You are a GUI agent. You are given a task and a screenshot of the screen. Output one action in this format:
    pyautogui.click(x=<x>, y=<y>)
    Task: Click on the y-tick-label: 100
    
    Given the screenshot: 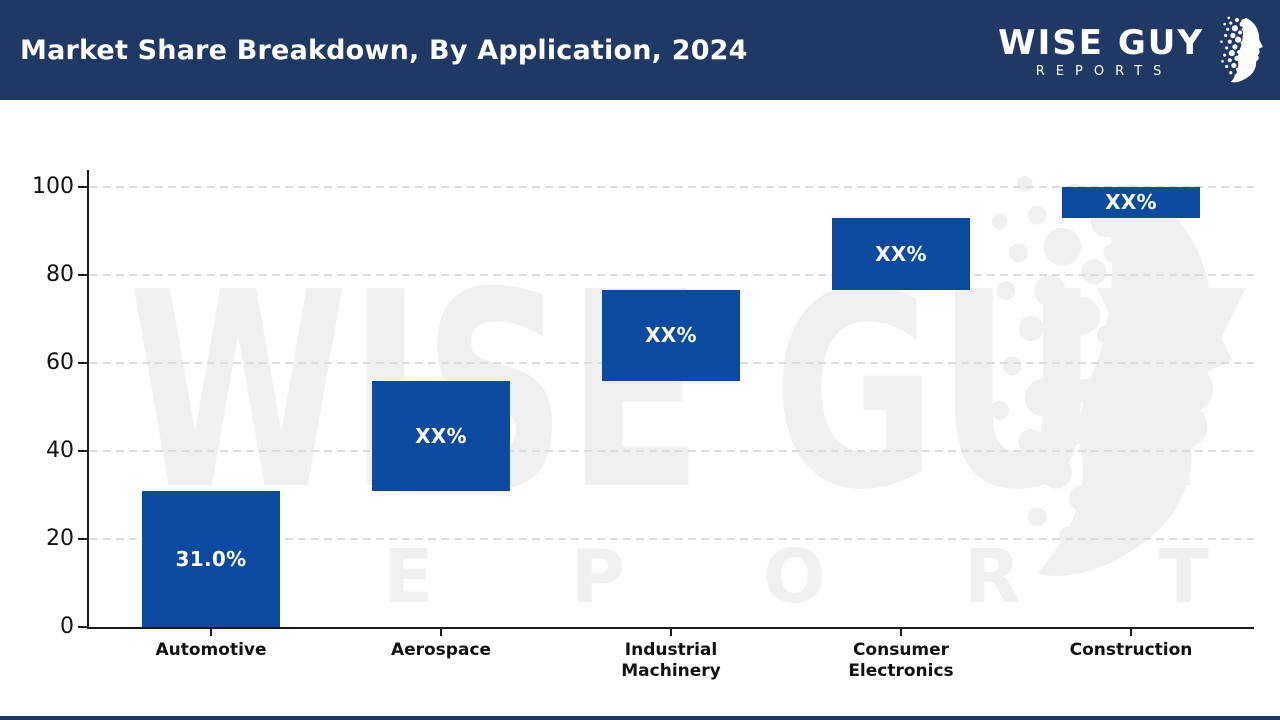 What is the action you would take?
    pyautogui.click(x=53, y=186)
    